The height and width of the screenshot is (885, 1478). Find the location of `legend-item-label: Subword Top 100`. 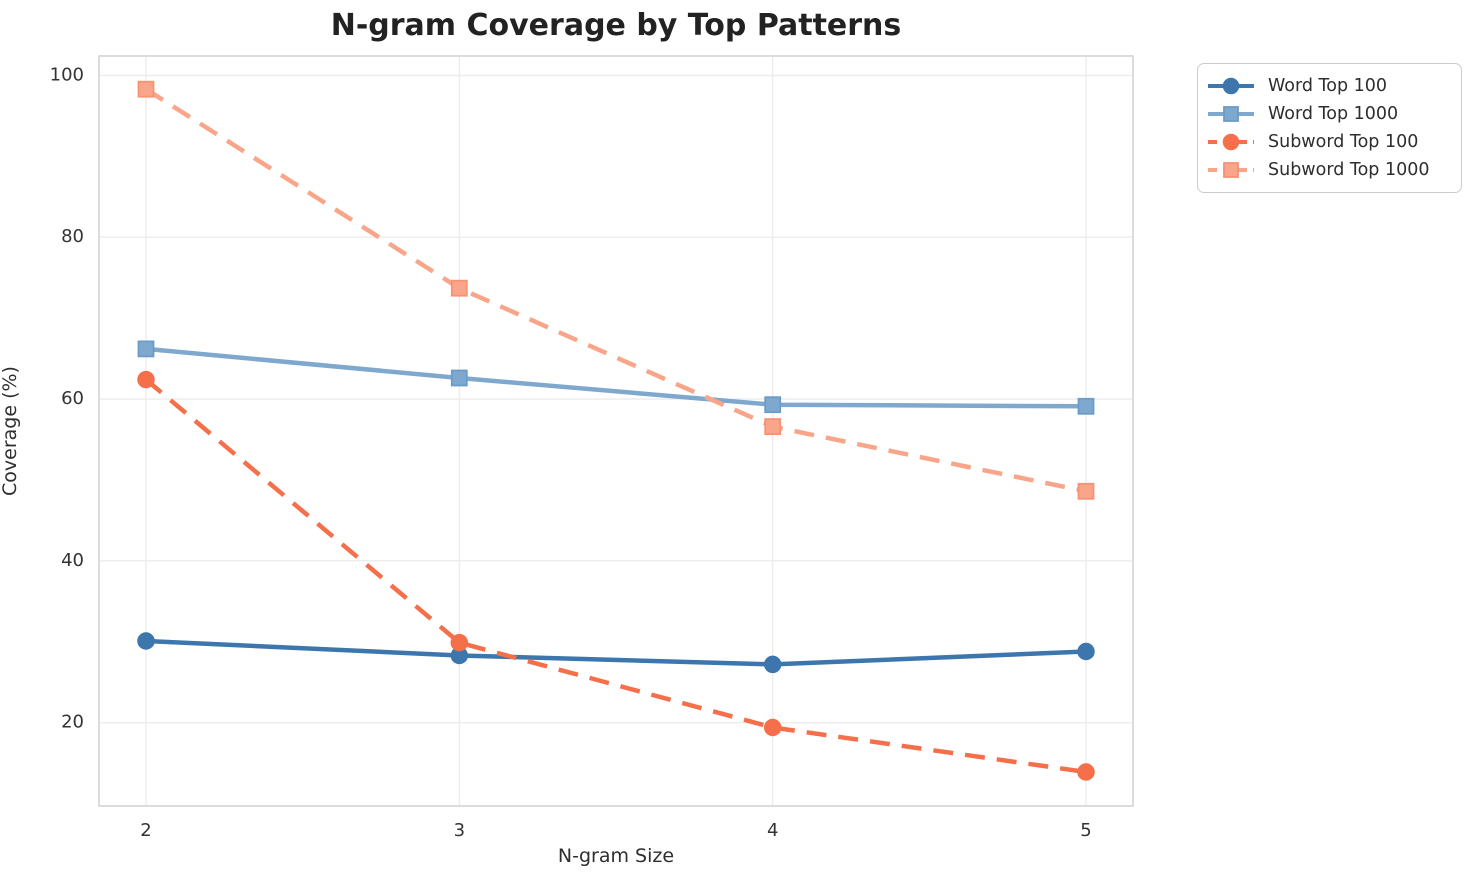

legend-item-label: Subword Top 100 is located at coordinates (1343, 142).